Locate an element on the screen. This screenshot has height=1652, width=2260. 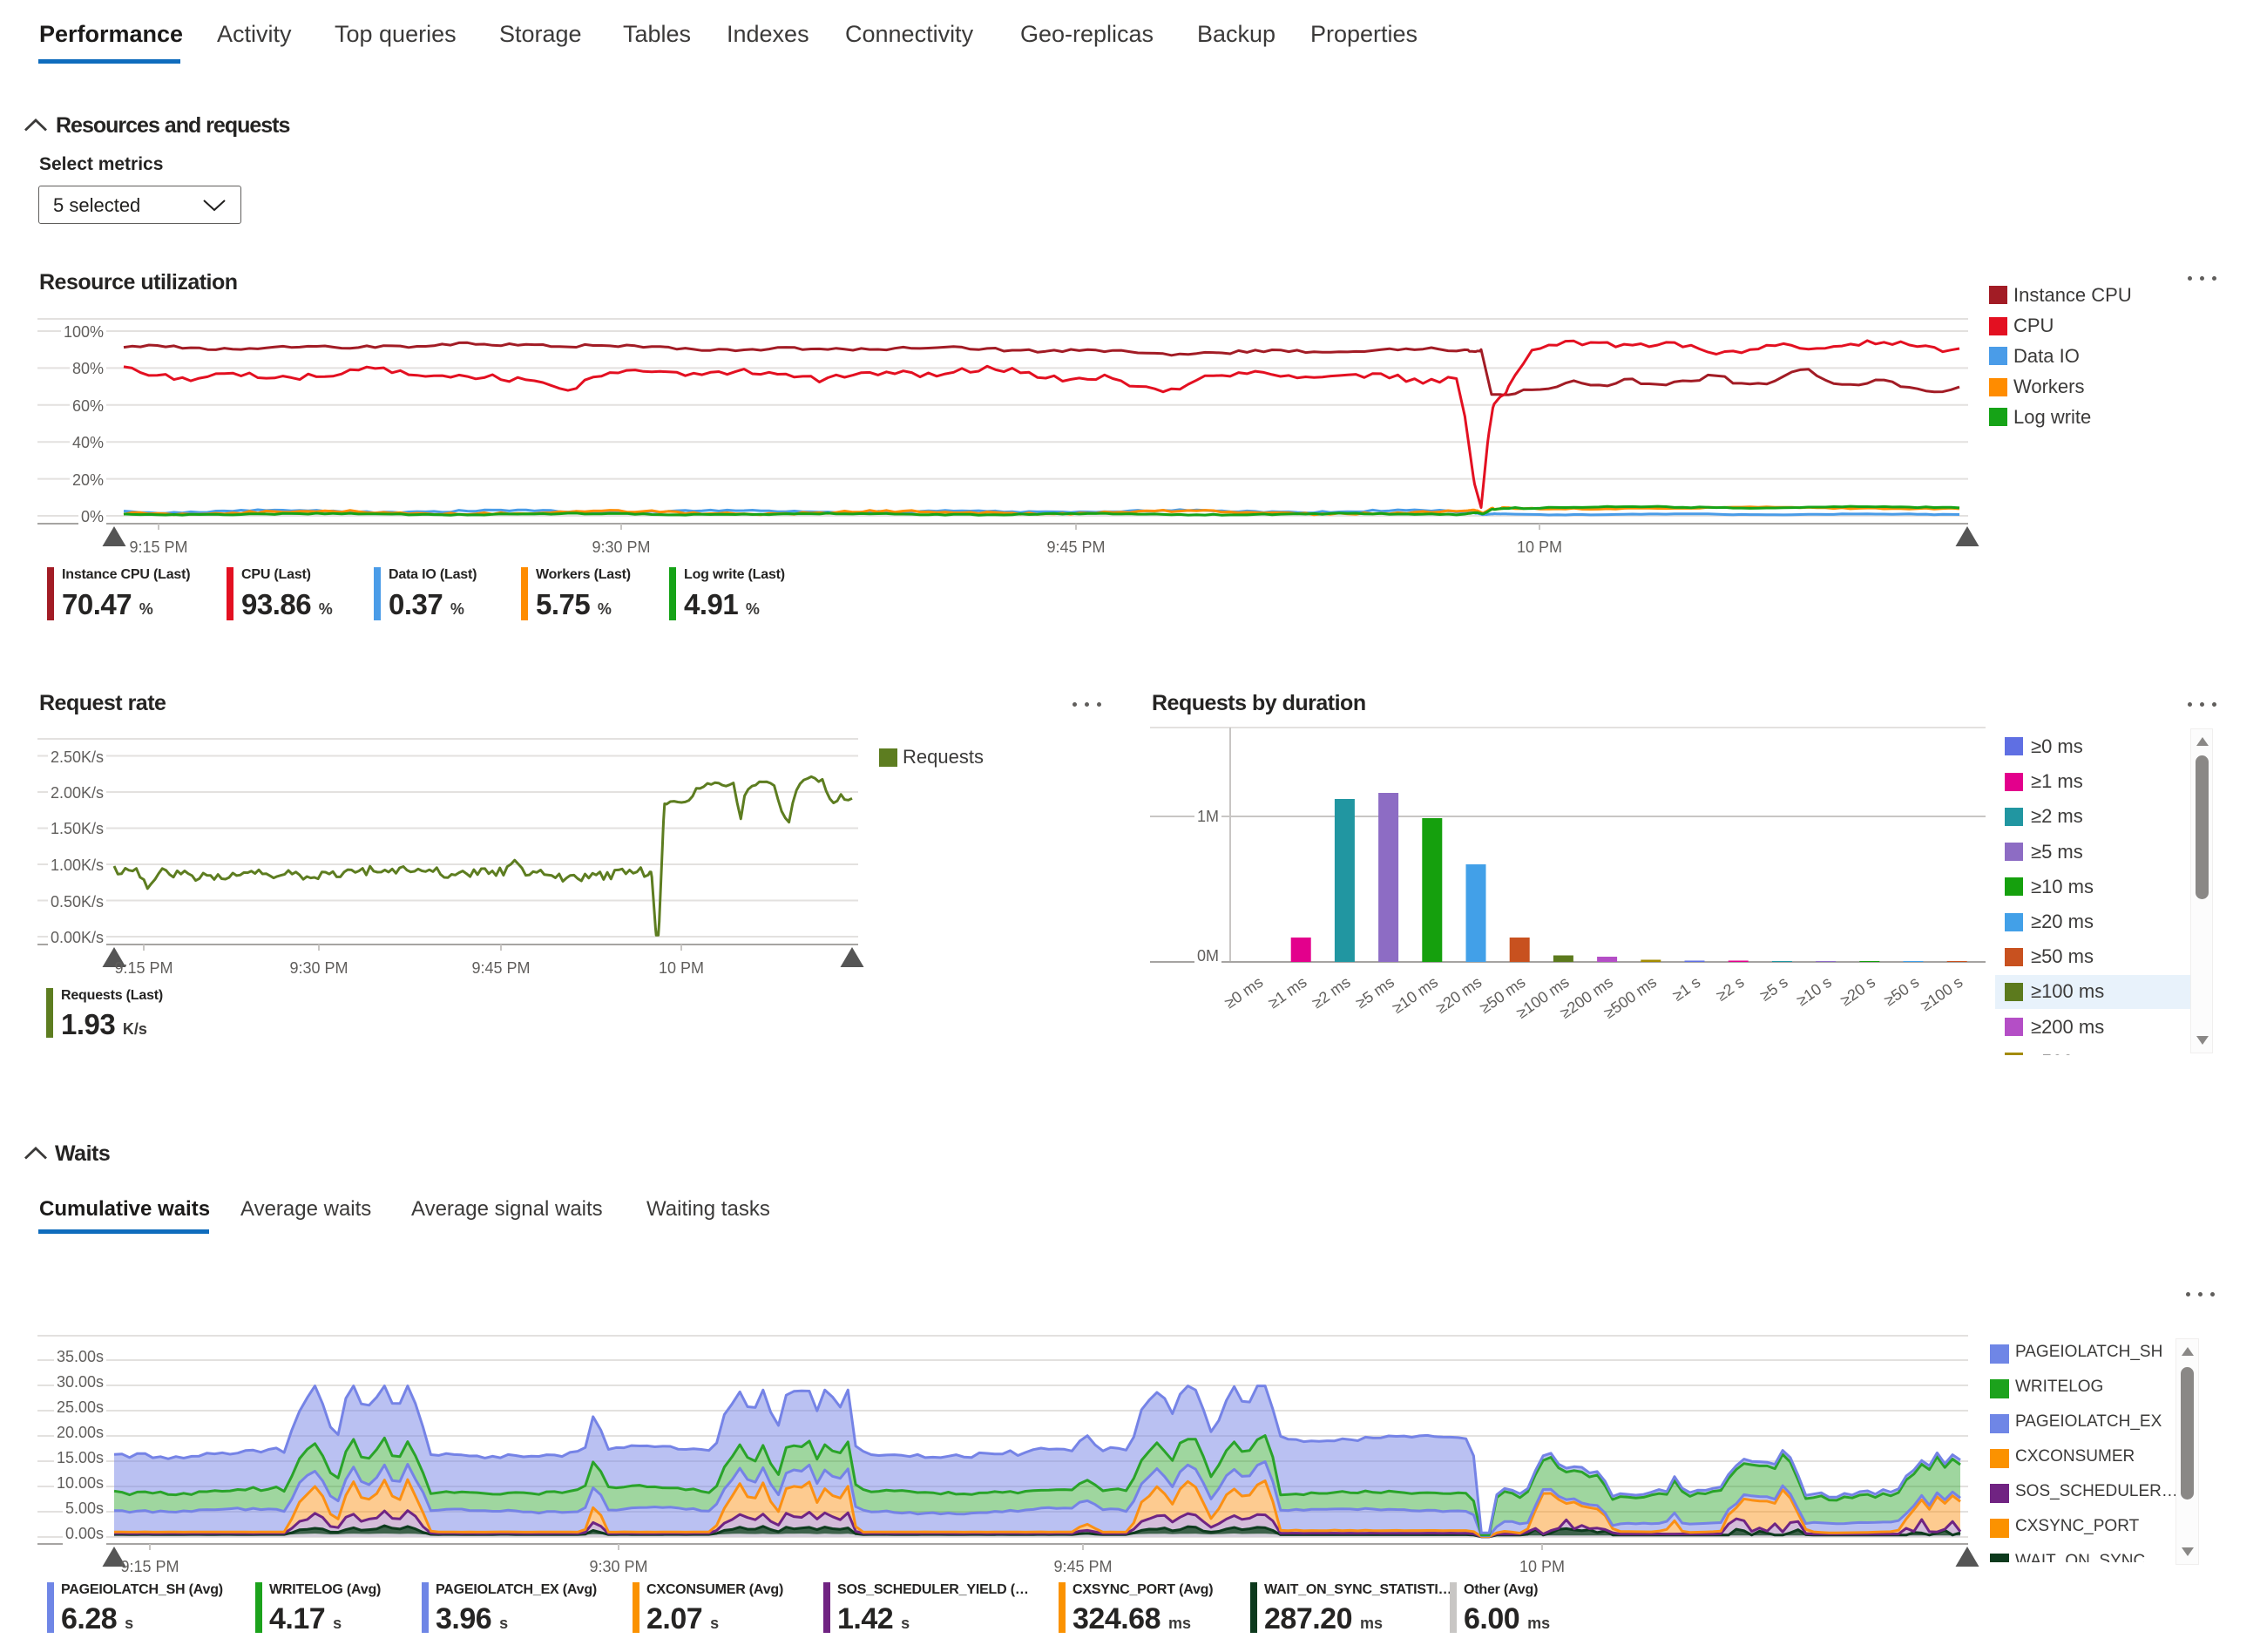
svg-text: ≥1 ms is located at coordinates (1287, 993).